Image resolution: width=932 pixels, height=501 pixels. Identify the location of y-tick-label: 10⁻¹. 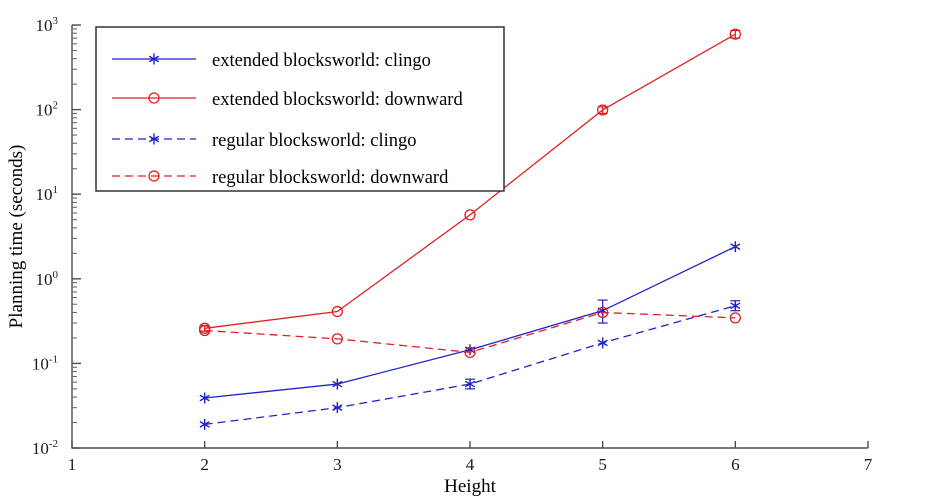
(45, 363).